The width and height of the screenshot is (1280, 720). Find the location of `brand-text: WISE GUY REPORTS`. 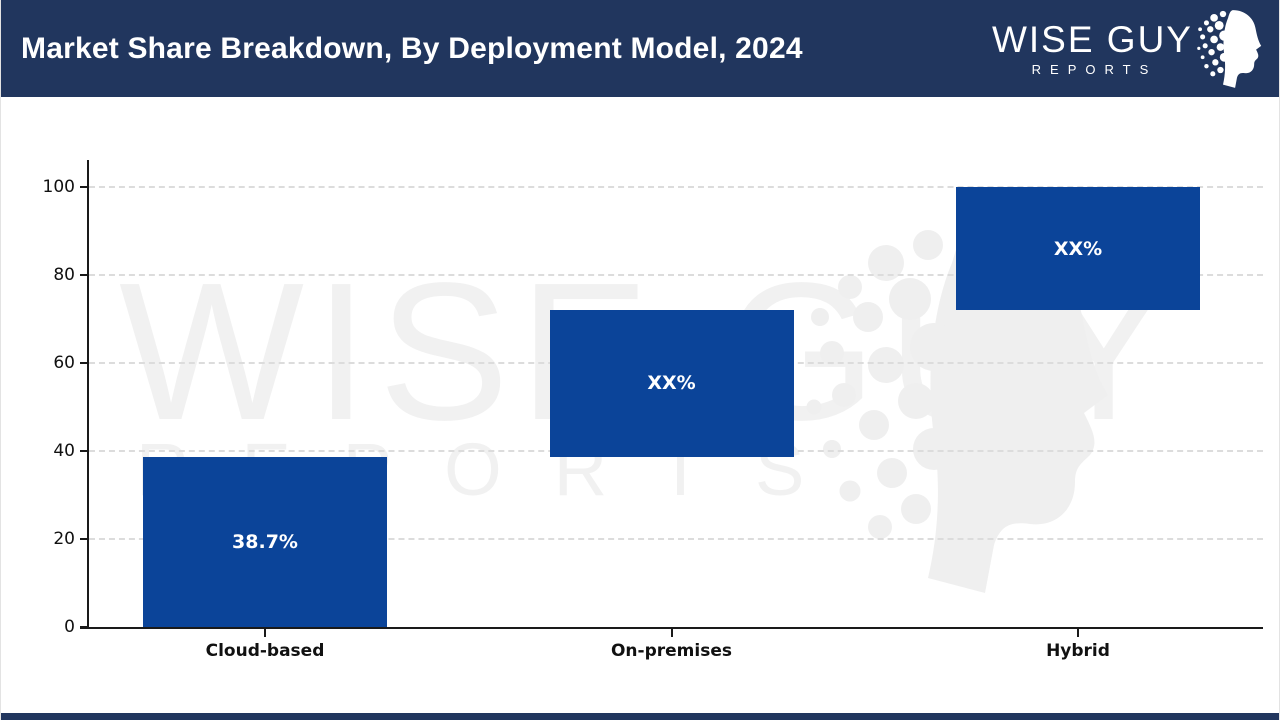

brand-text: WISE GUY REPORTS is located at coordinates (1092, 48).